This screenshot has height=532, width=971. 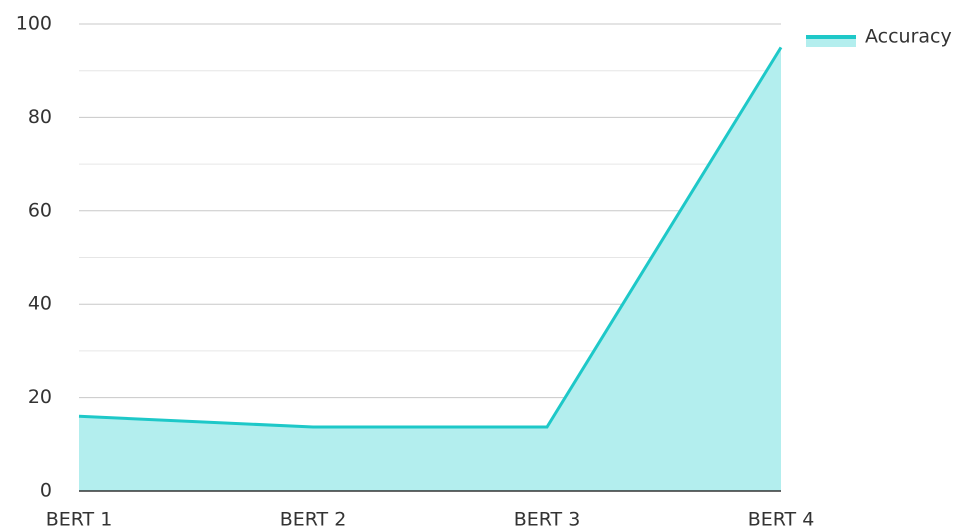 I want to click on y-tick-label: 0, so click(x=46, y=491).